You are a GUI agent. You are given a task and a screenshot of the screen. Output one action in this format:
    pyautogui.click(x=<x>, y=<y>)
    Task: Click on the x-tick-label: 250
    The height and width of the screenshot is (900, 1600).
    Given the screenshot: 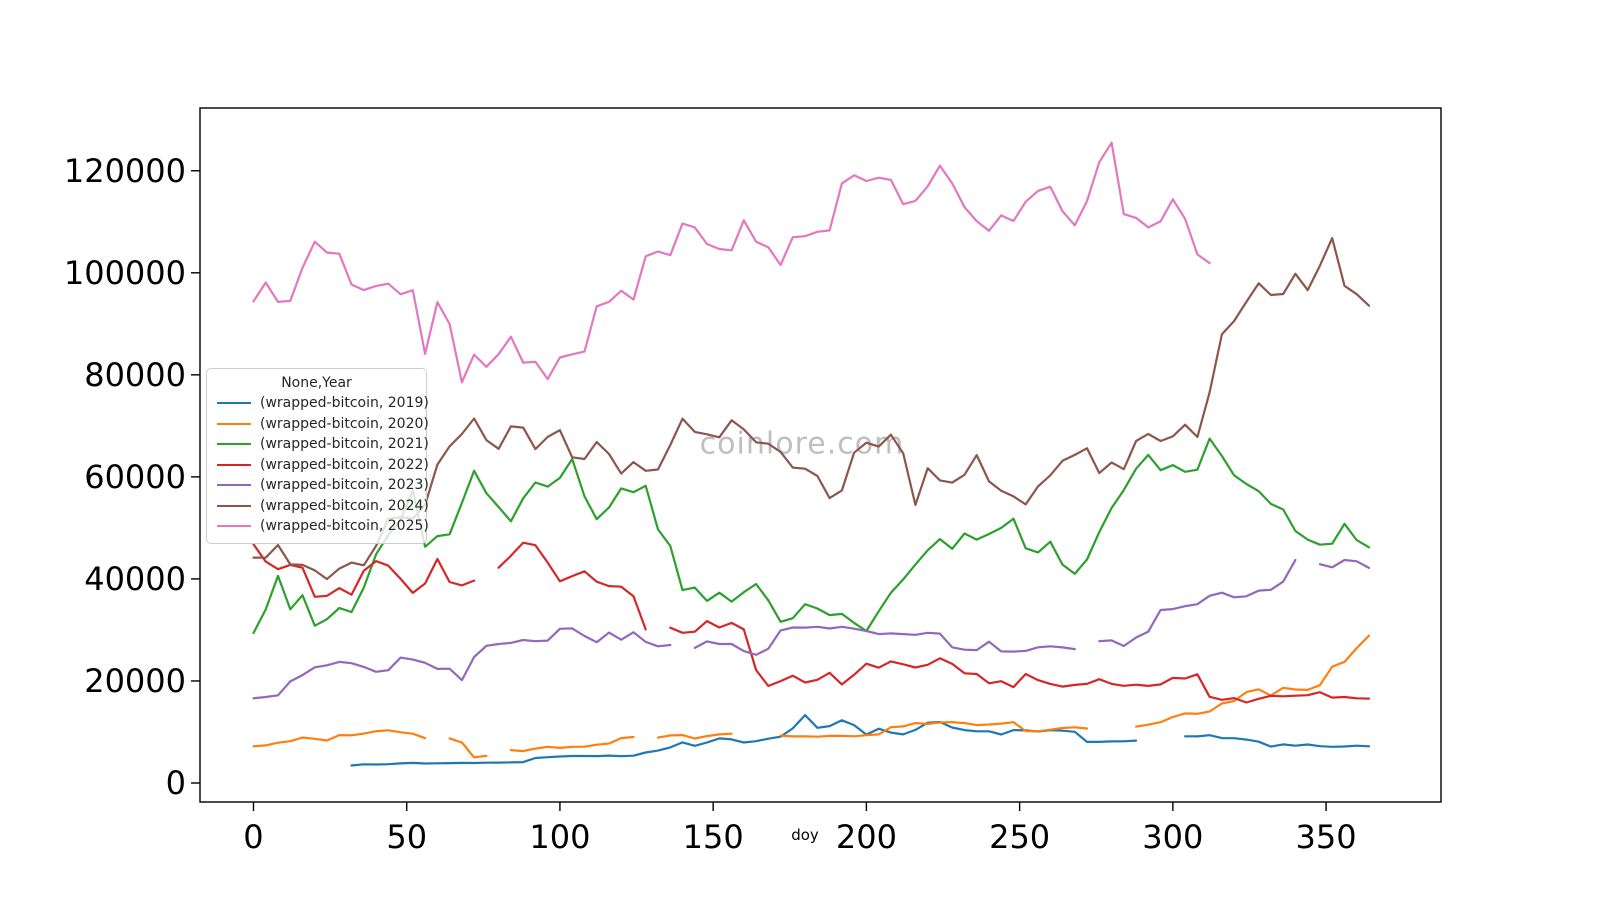 What is the action you would take?
    pyautogui.click(x=1019, y=837)
    